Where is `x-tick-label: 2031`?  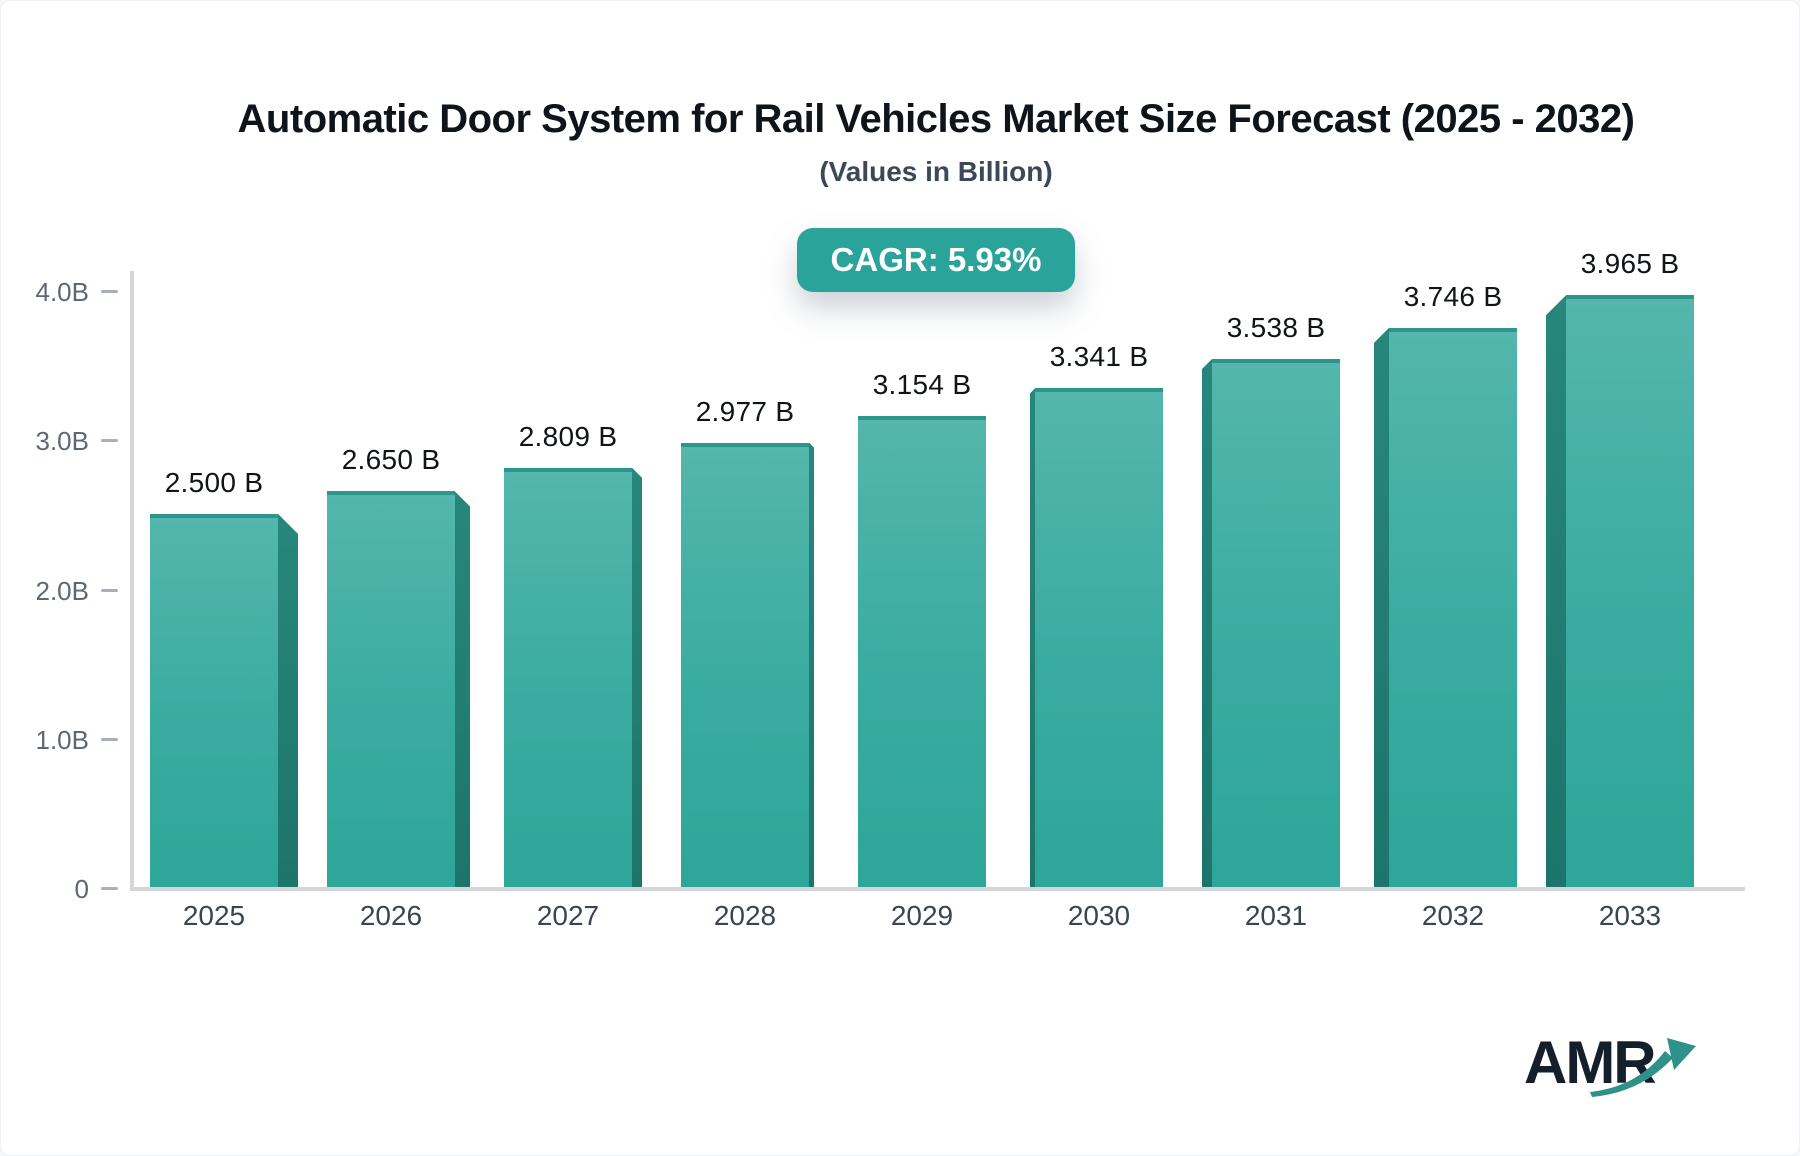 x-tick-label: 2031 is located at coordinates (1276, 915).